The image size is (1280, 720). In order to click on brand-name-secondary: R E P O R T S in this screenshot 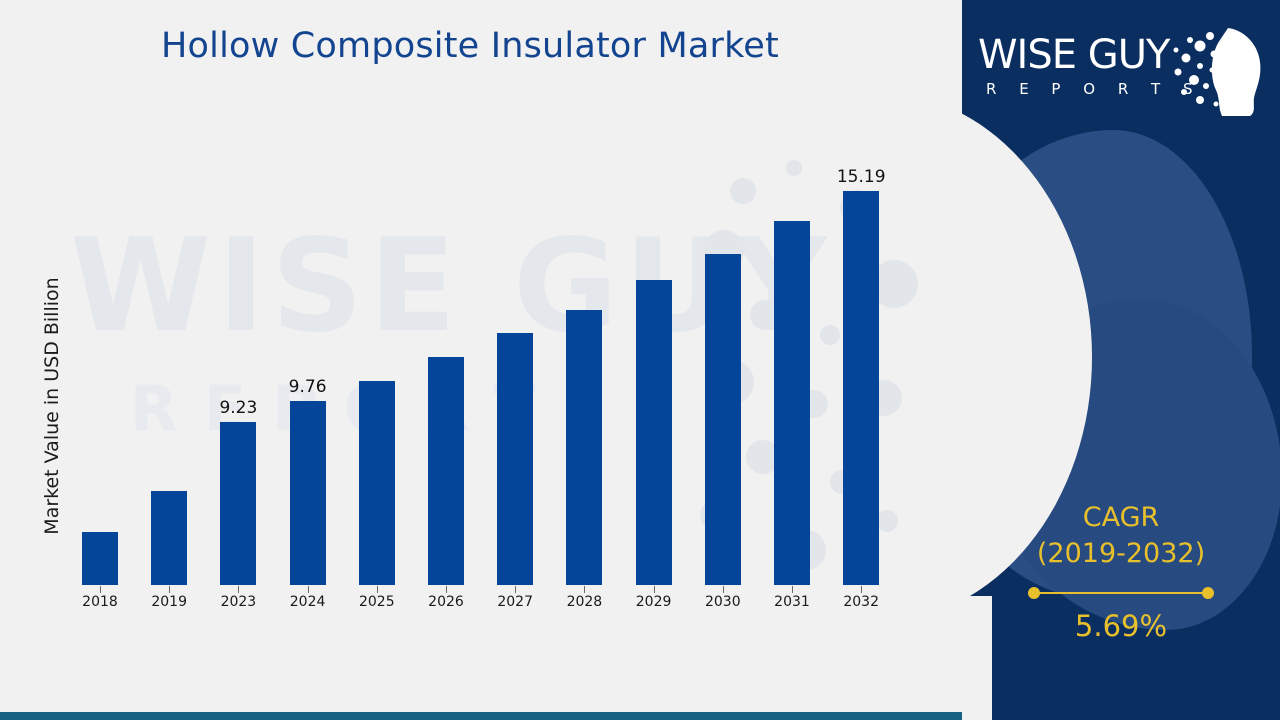, I will do `click(1094, 89)`.